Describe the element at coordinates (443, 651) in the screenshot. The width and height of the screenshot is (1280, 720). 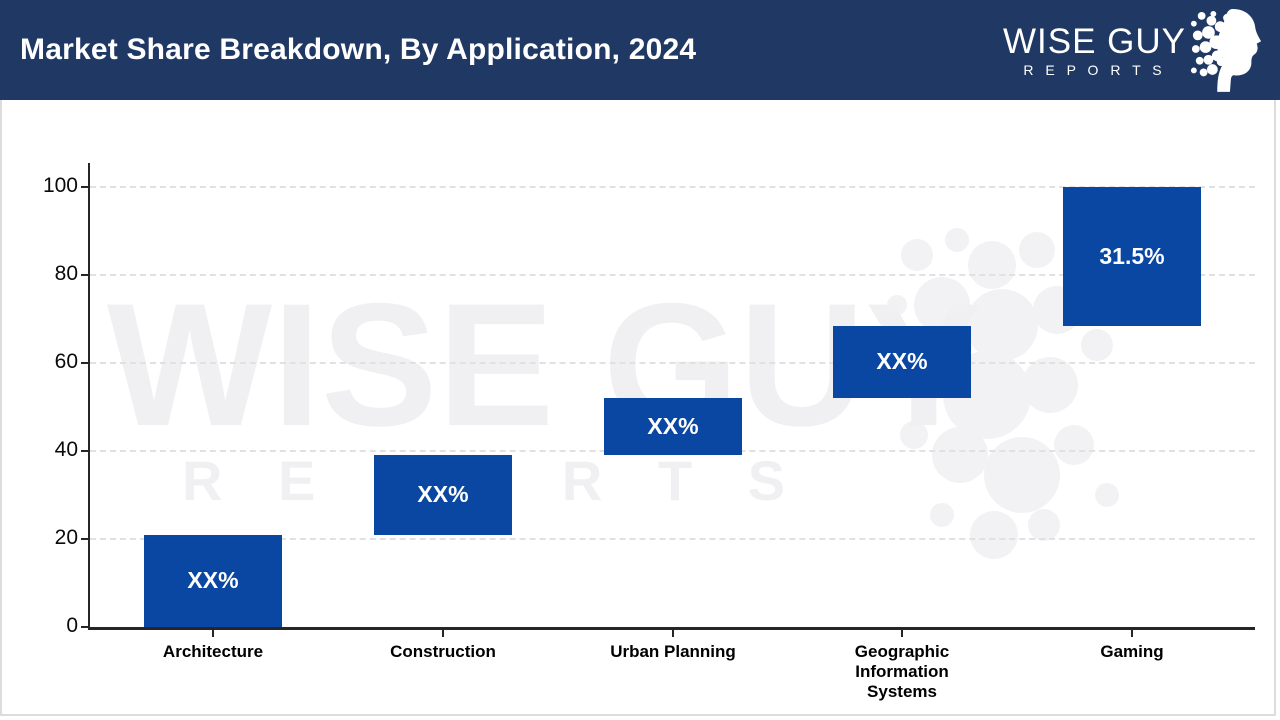
I see `x-label-construction: Construction` at that location.